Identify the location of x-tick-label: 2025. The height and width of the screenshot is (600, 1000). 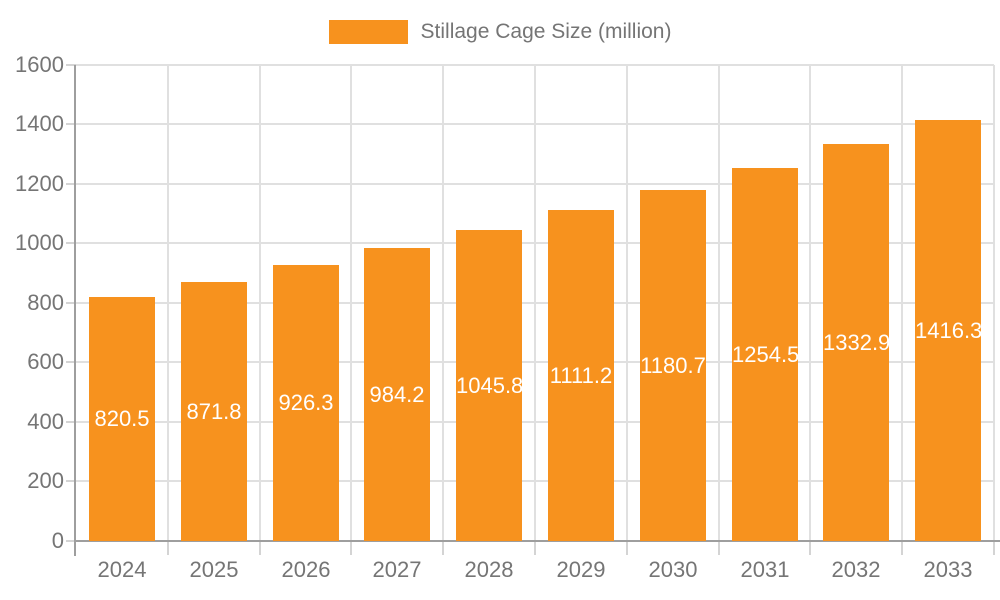
(214, 569).